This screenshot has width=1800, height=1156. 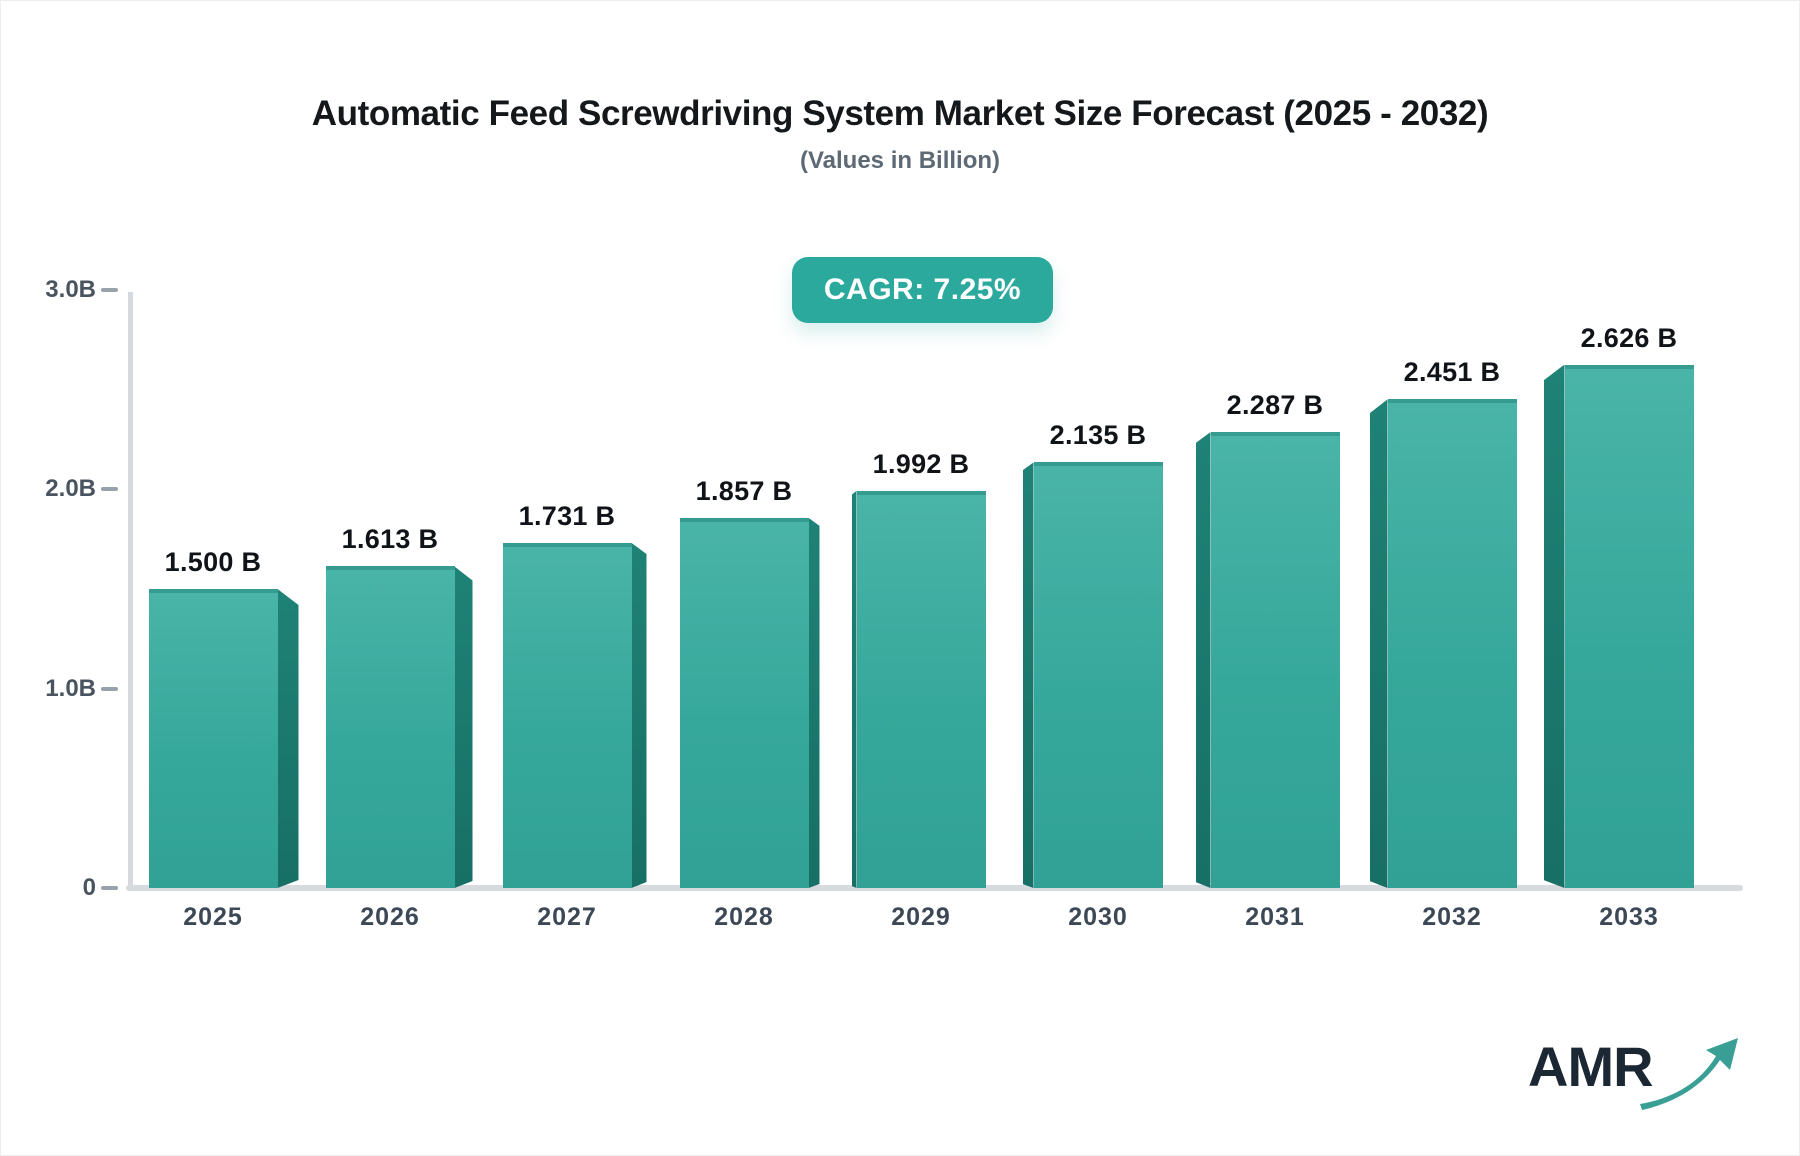 What do you see at coordinates (921, 689) in the screenshot?
I see `bar-2029` at bounding box center [921, 689].